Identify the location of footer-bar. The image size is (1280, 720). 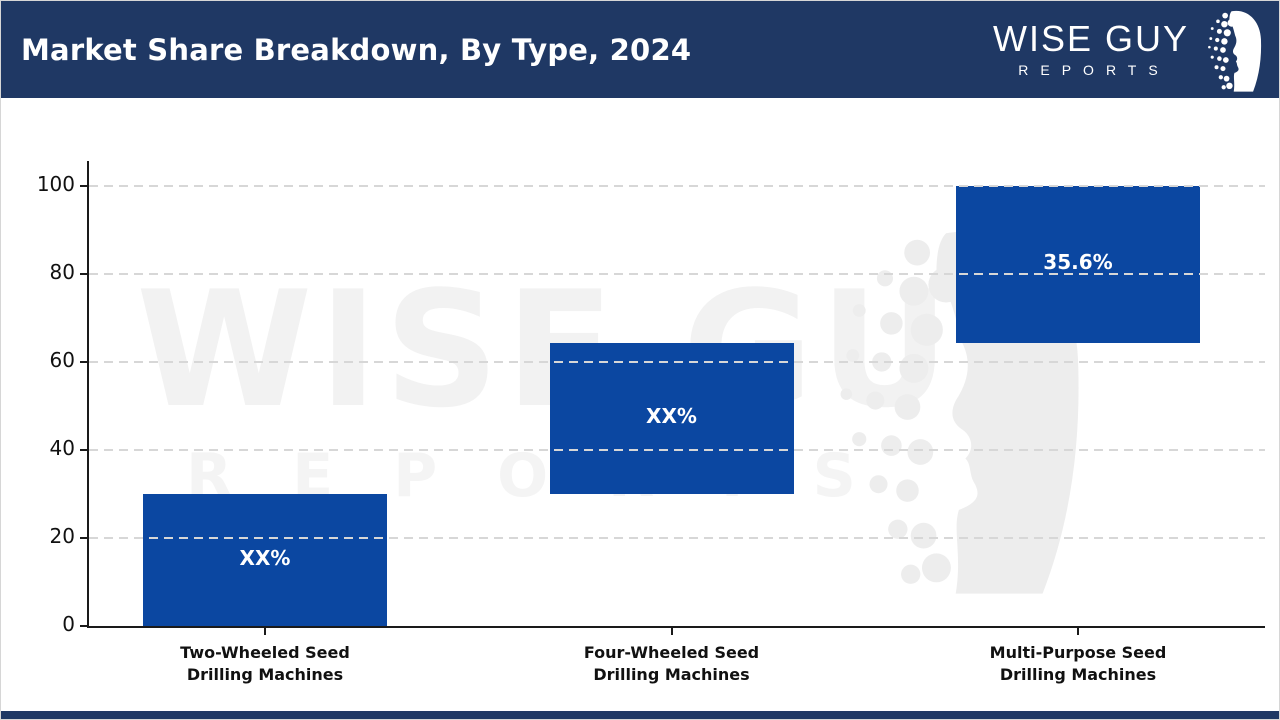
(640, 715).